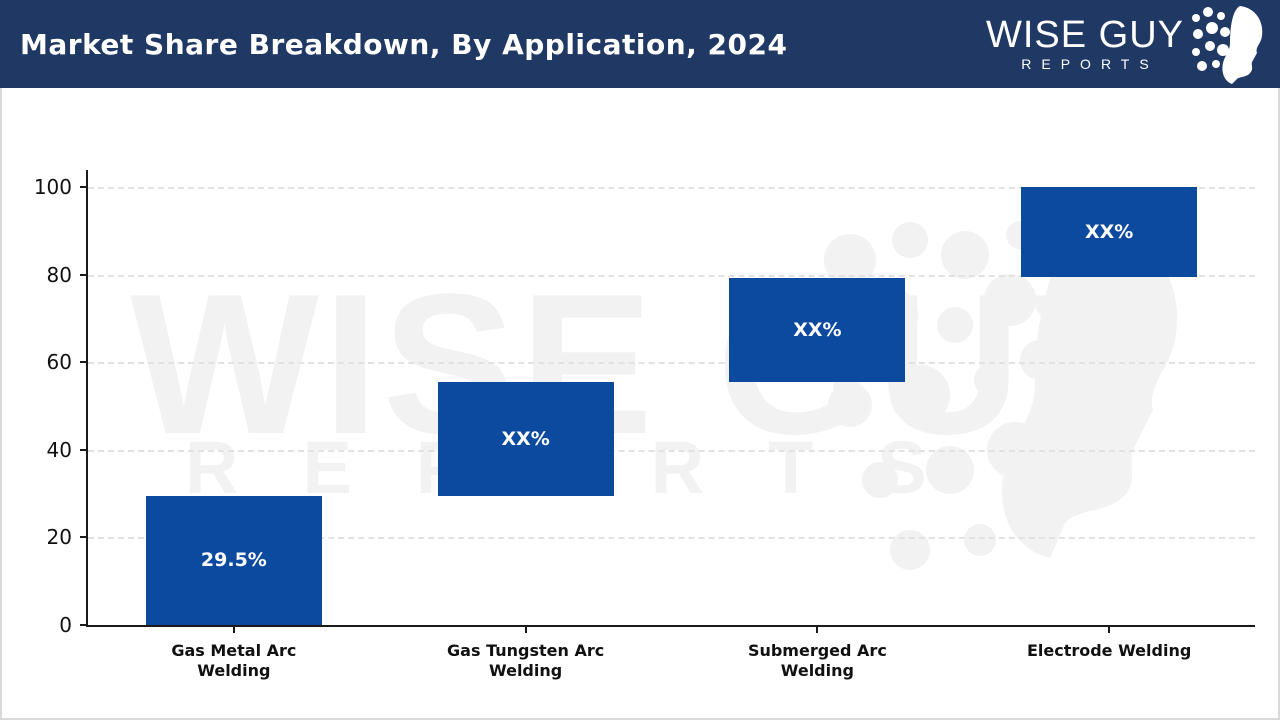 The height and width of the screenshot is (720, 1280). I want to click on y-tick-label-80: 80, so click(59, 274).